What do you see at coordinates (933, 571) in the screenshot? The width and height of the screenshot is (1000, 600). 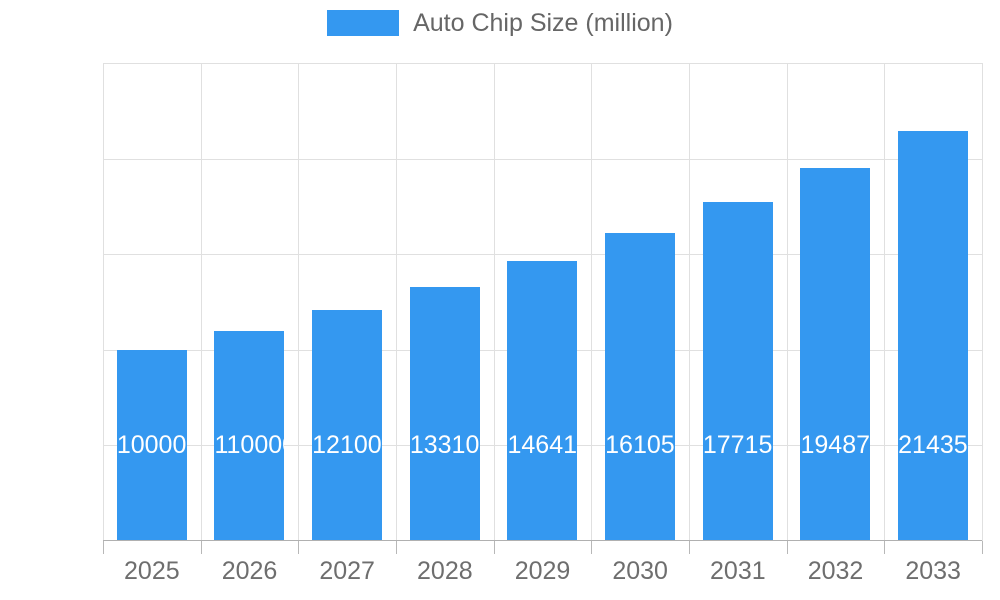 I see `x-axis-category-label: 2033` at bounding box center [933, 571].